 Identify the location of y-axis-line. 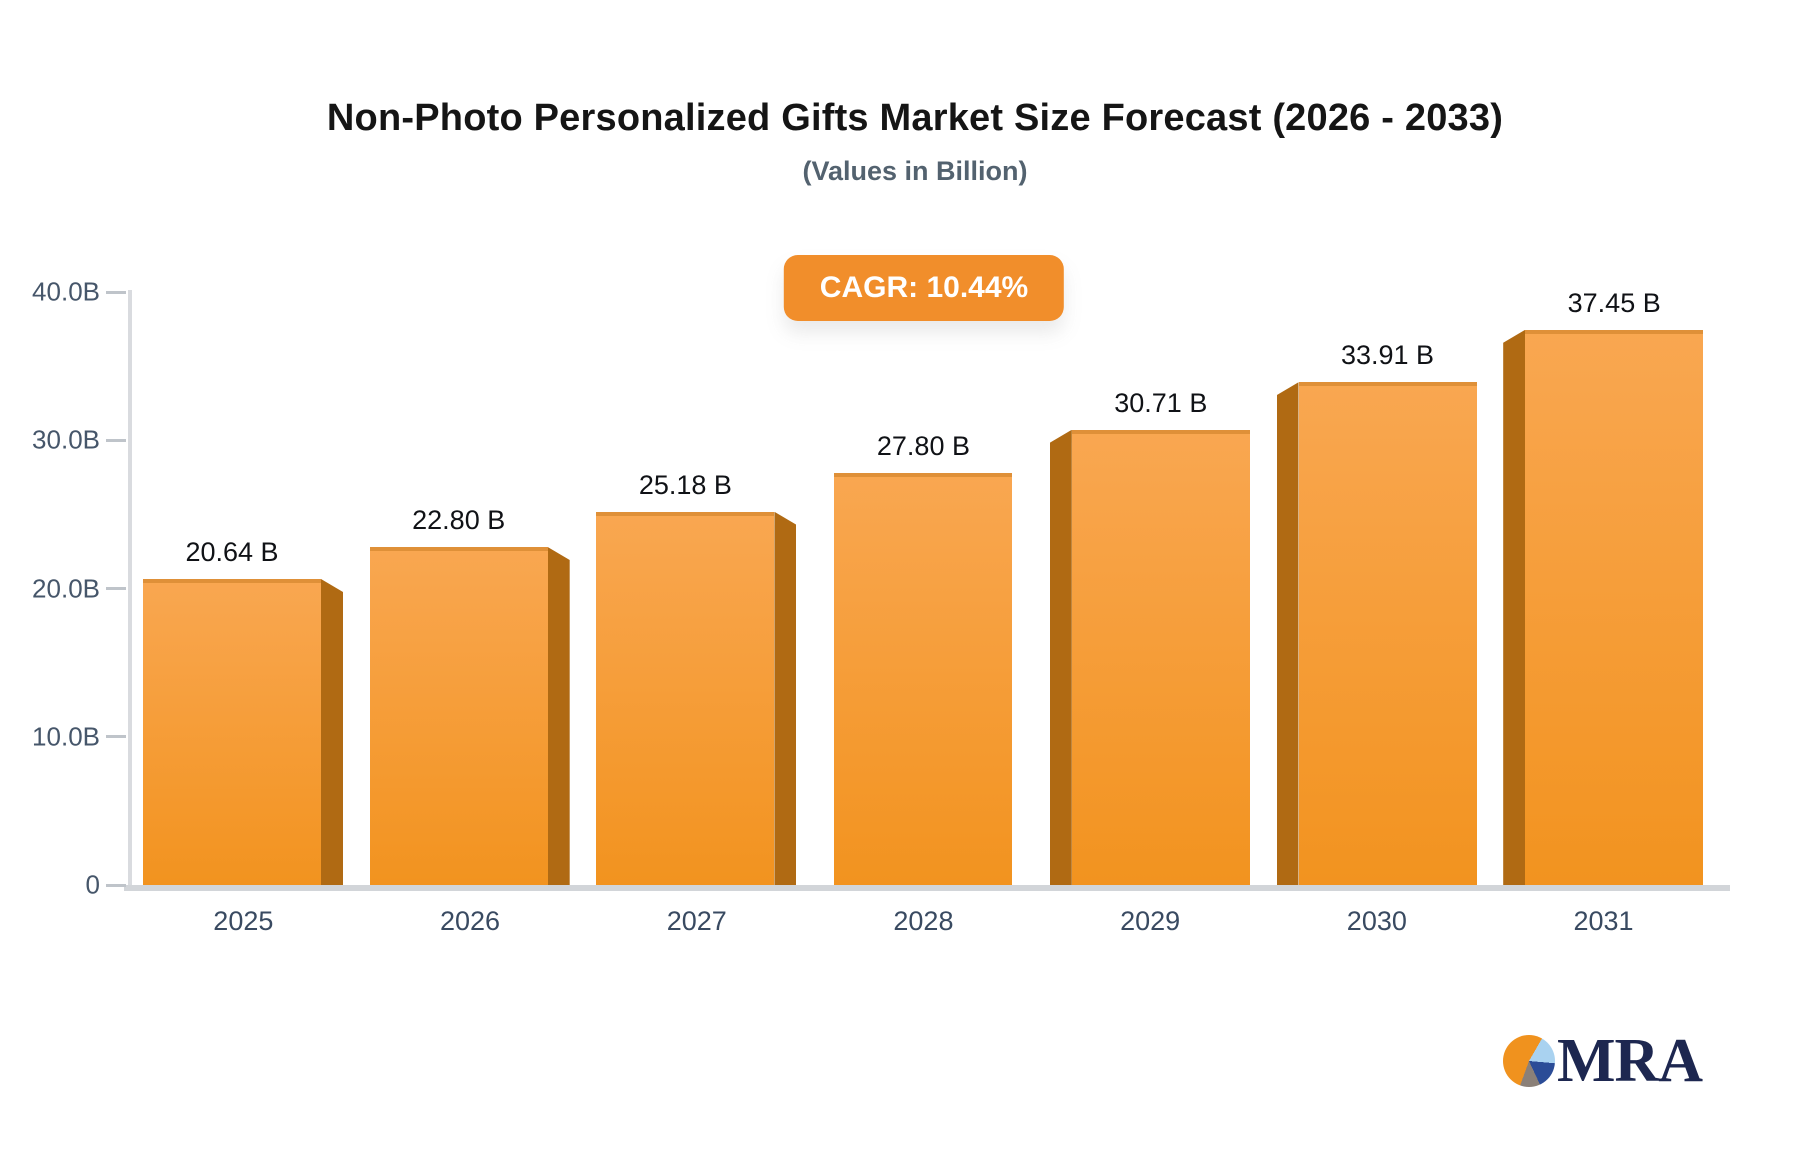
(130, 588).